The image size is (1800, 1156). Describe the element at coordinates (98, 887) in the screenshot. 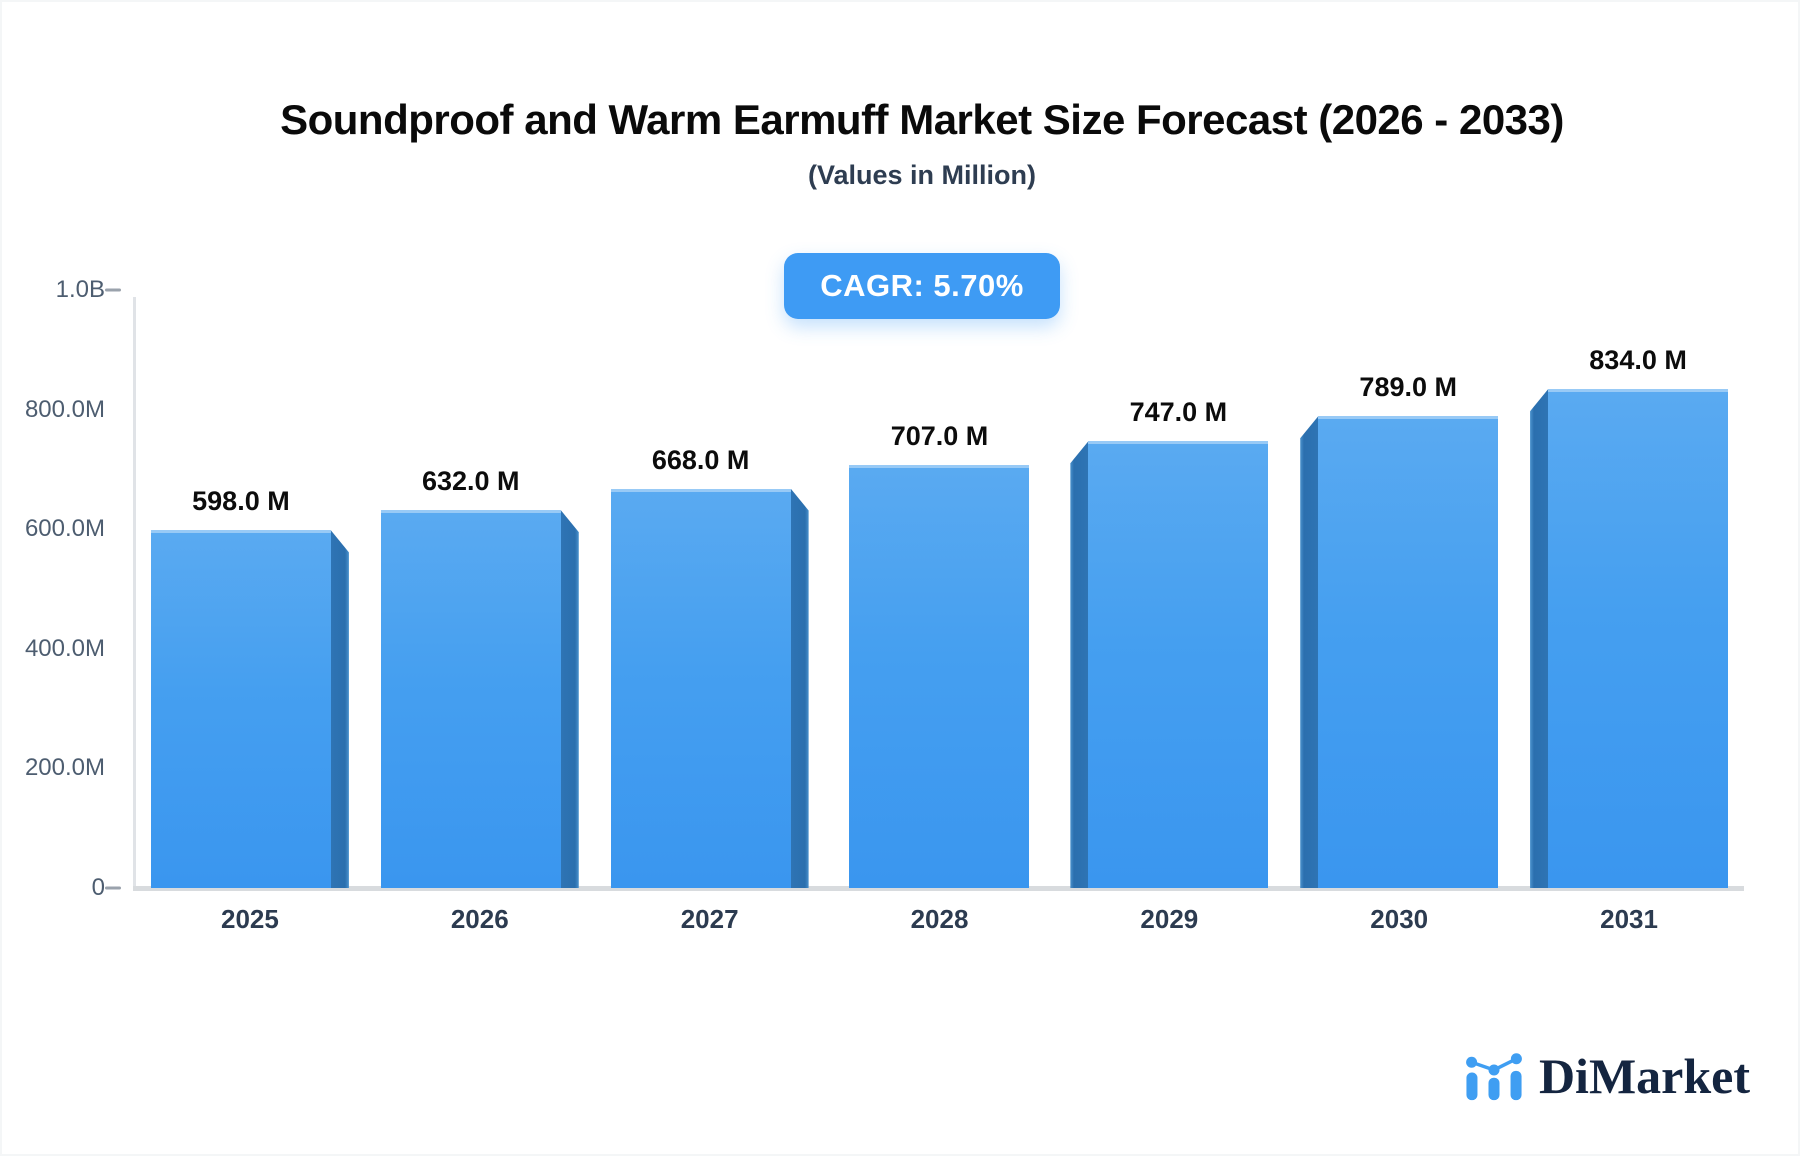

I see `y-axis-label: 0` at that location.